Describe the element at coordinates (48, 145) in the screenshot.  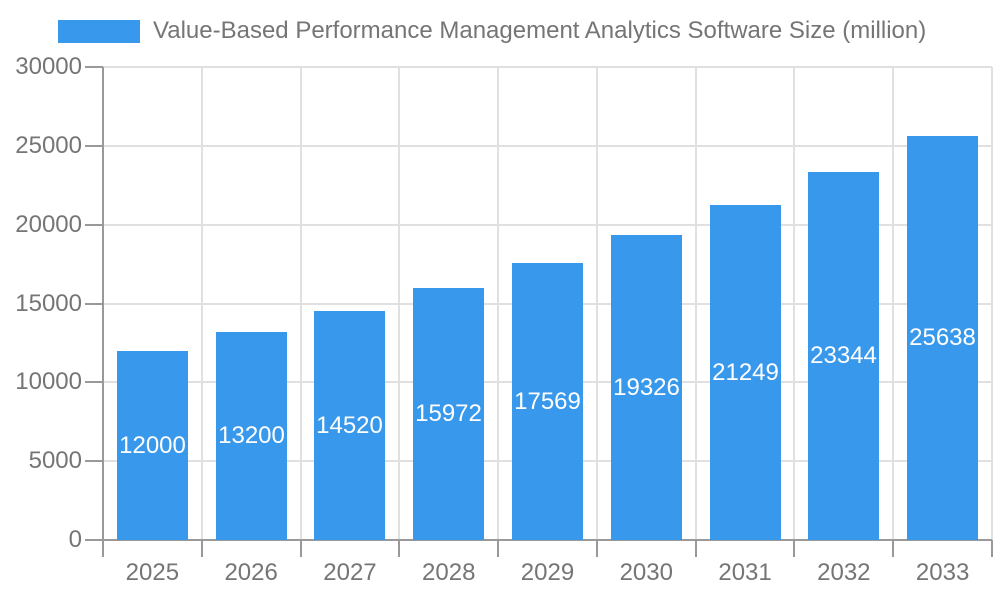
I see `y-tick-label: 25000` at that location.